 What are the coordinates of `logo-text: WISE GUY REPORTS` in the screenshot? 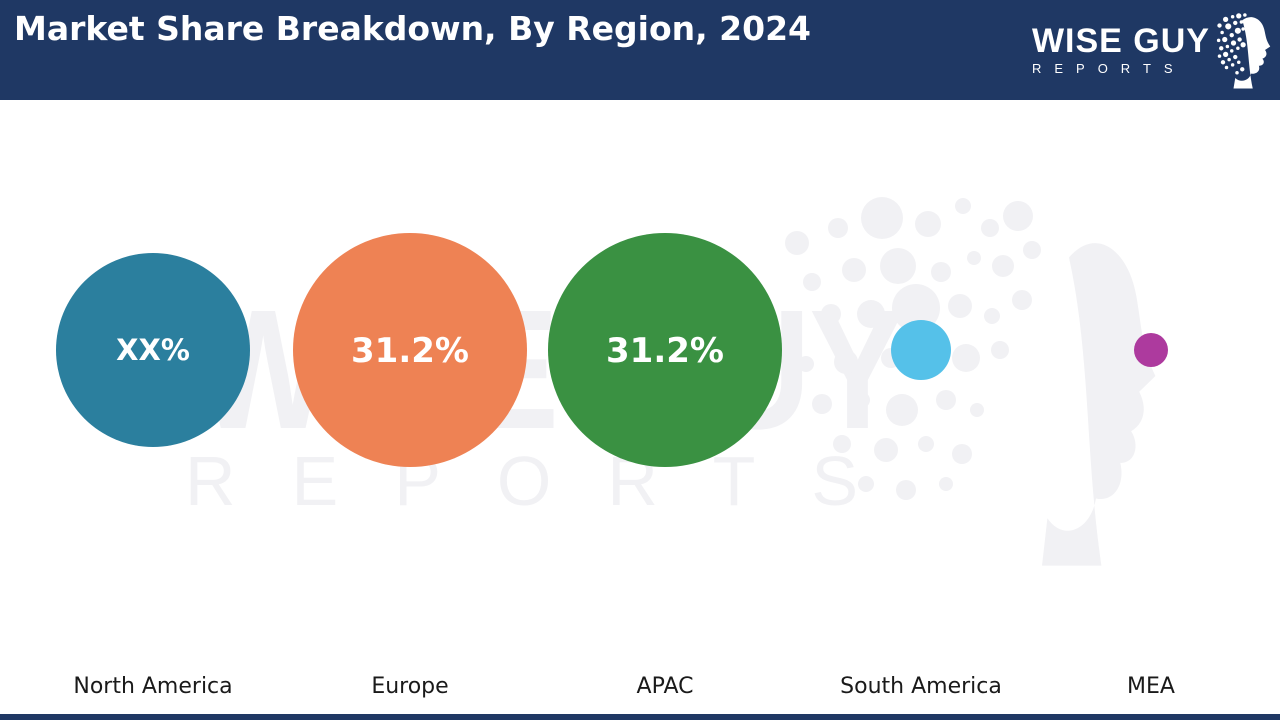 It's located at (1121, 50).